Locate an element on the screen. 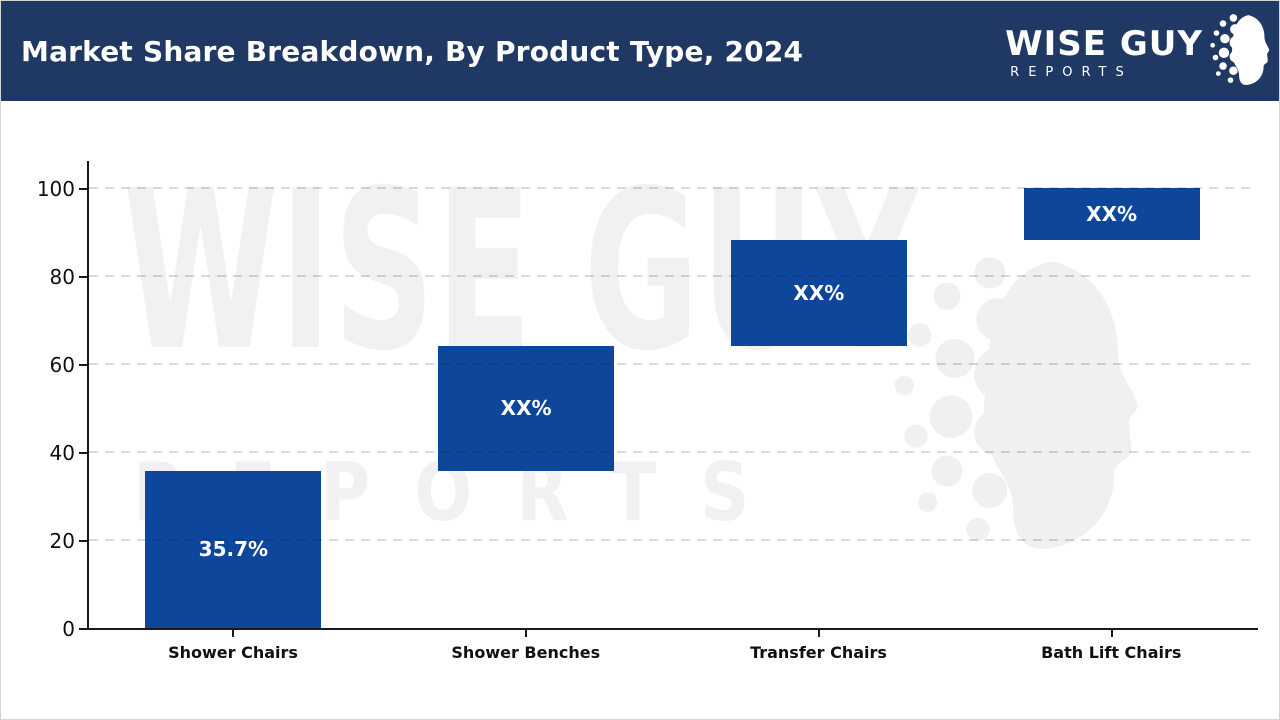  bar-shower-chairs is located at coordinates (233, 549).